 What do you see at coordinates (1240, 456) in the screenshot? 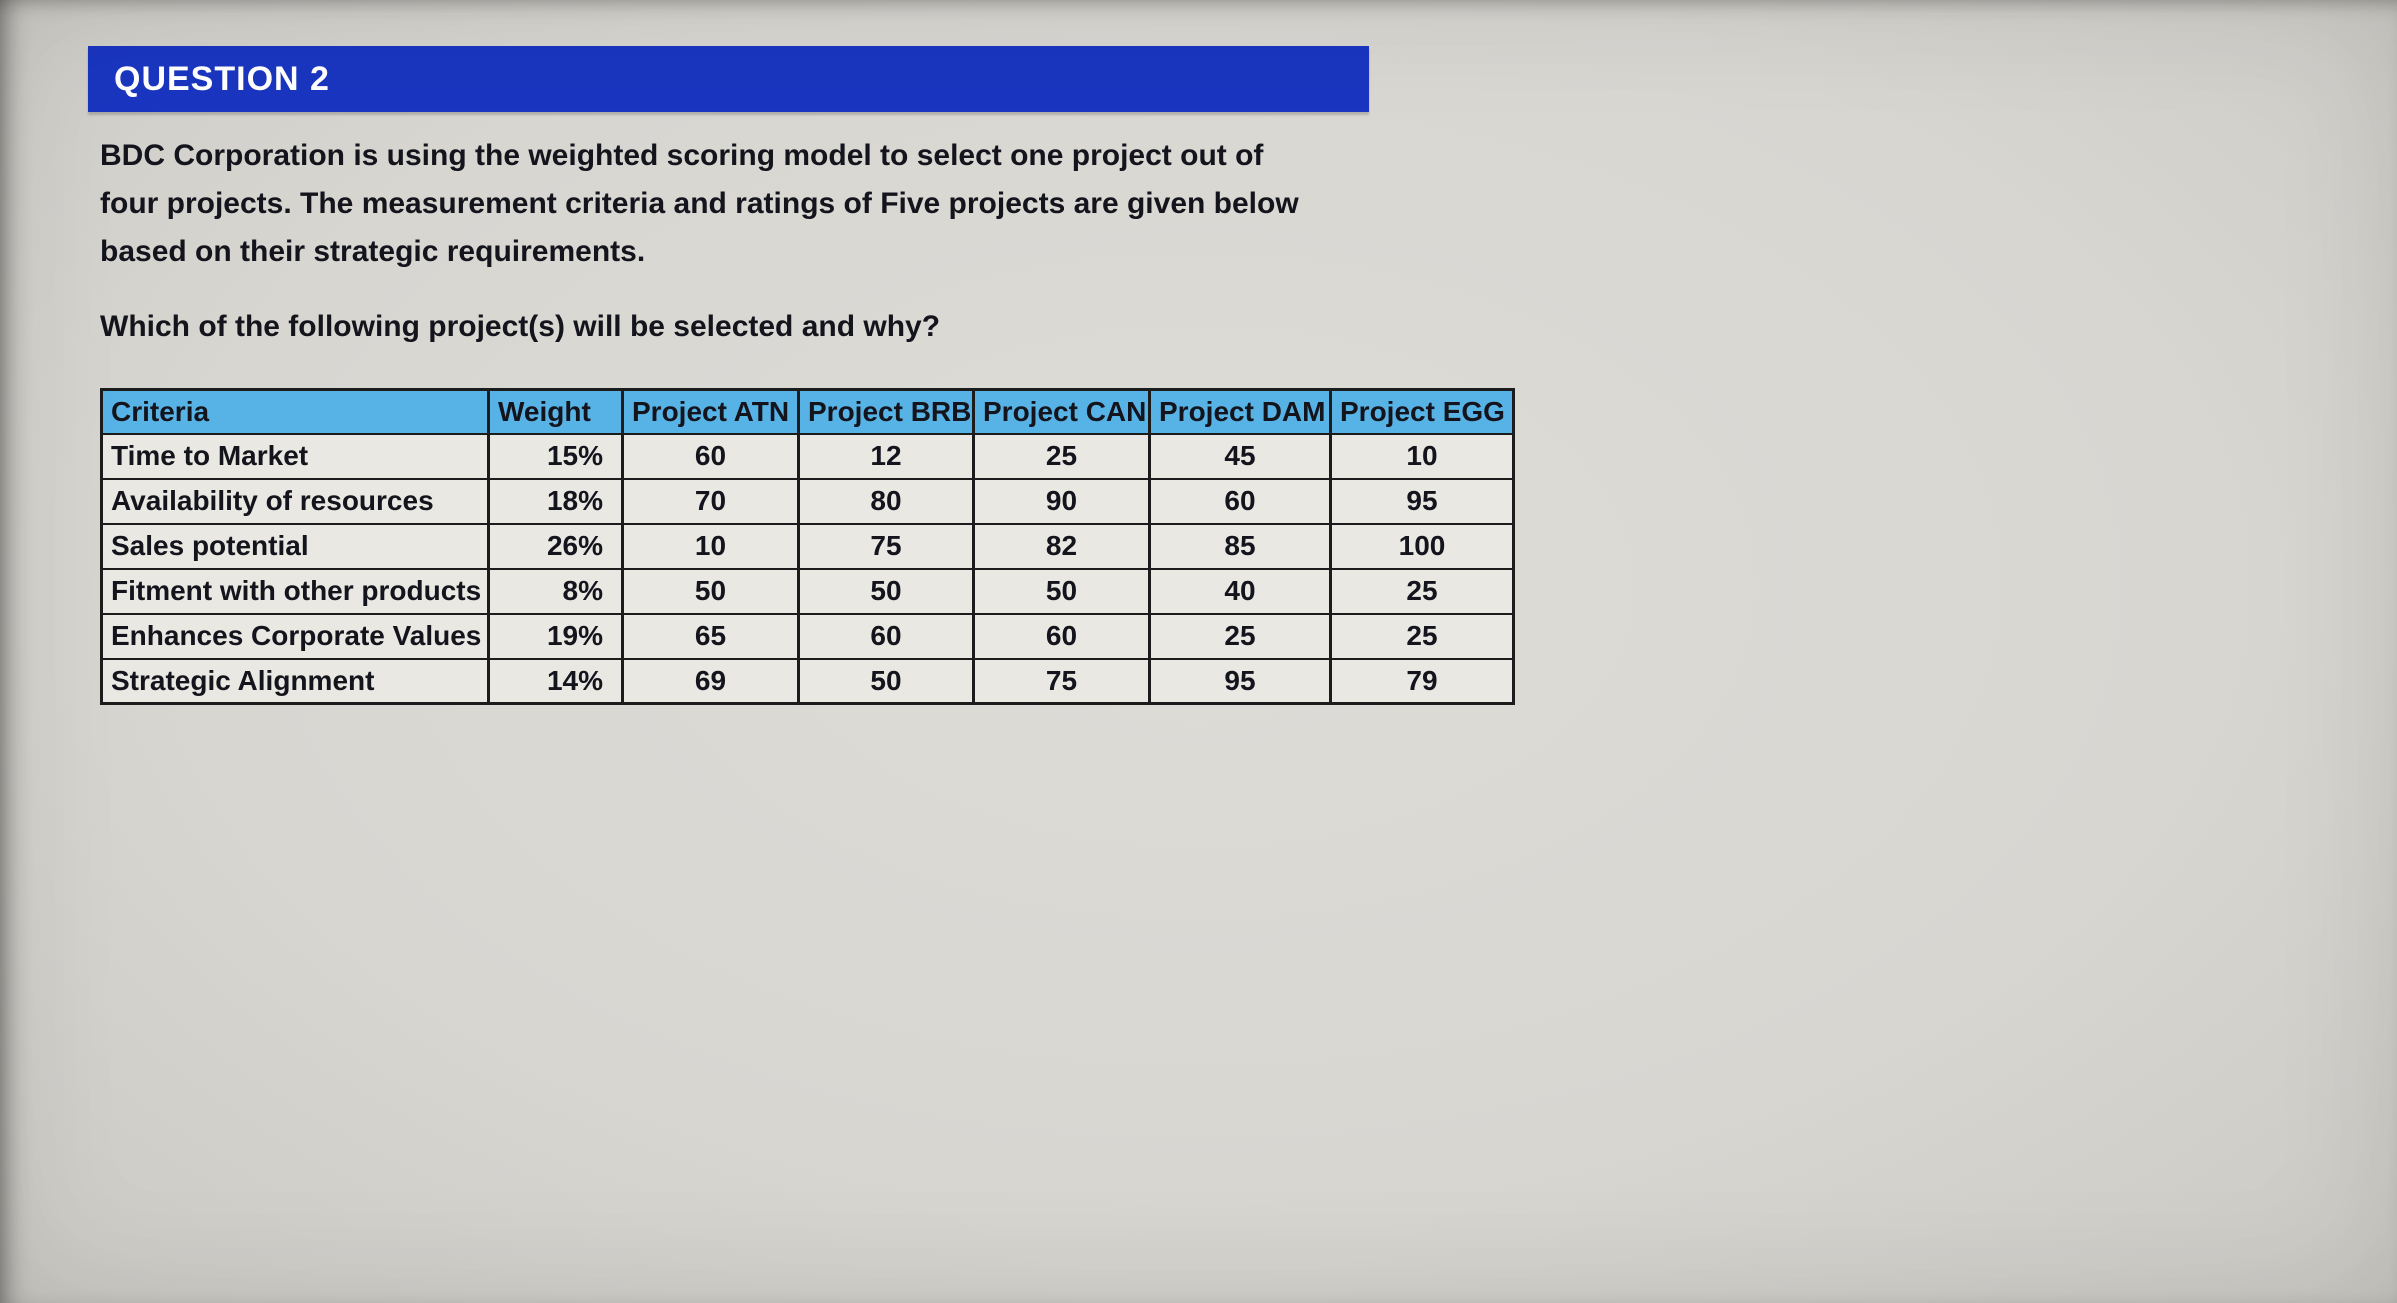
I see `score-cell: 45` at bounding box center [1240, 456].